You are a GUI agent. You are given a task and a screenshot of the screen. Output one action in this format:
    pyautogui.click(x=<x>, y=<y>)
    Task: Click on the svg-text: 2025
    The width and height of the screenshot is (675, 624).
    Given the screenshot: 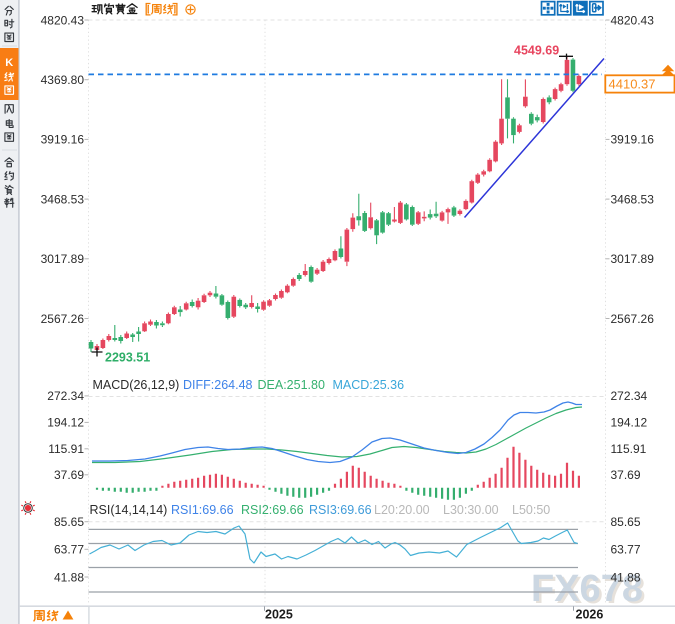 What is the action you would take?
    pyautogui.click(x=279, y=615)
    